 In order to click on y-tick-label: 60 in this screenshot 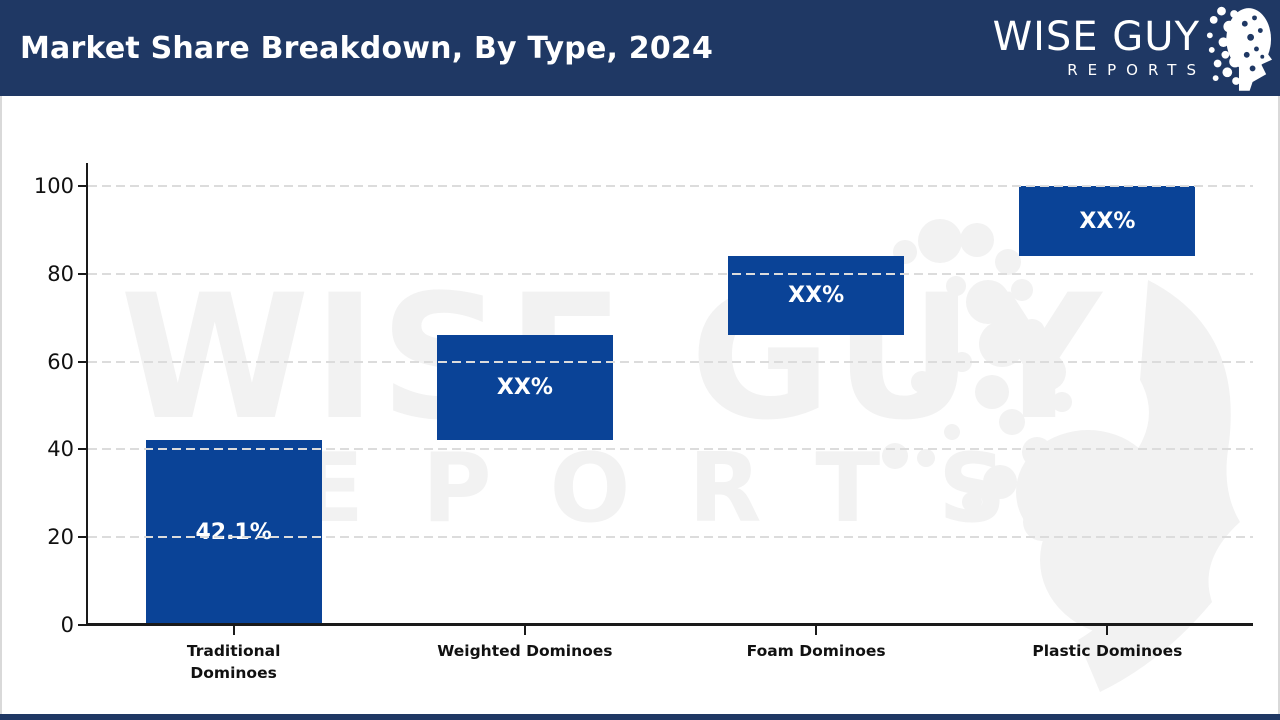, I will do `click(60, 361)`.